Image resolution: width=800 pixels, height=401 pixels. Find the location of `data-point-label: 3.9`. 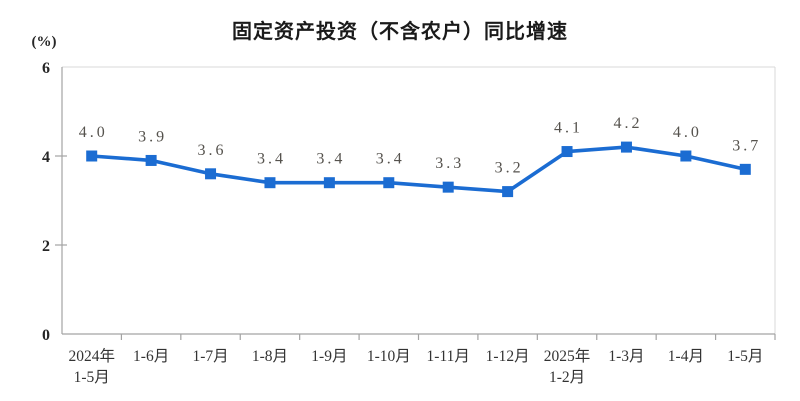

data-point-label: 3.9 is located at coordinates (152, 136).